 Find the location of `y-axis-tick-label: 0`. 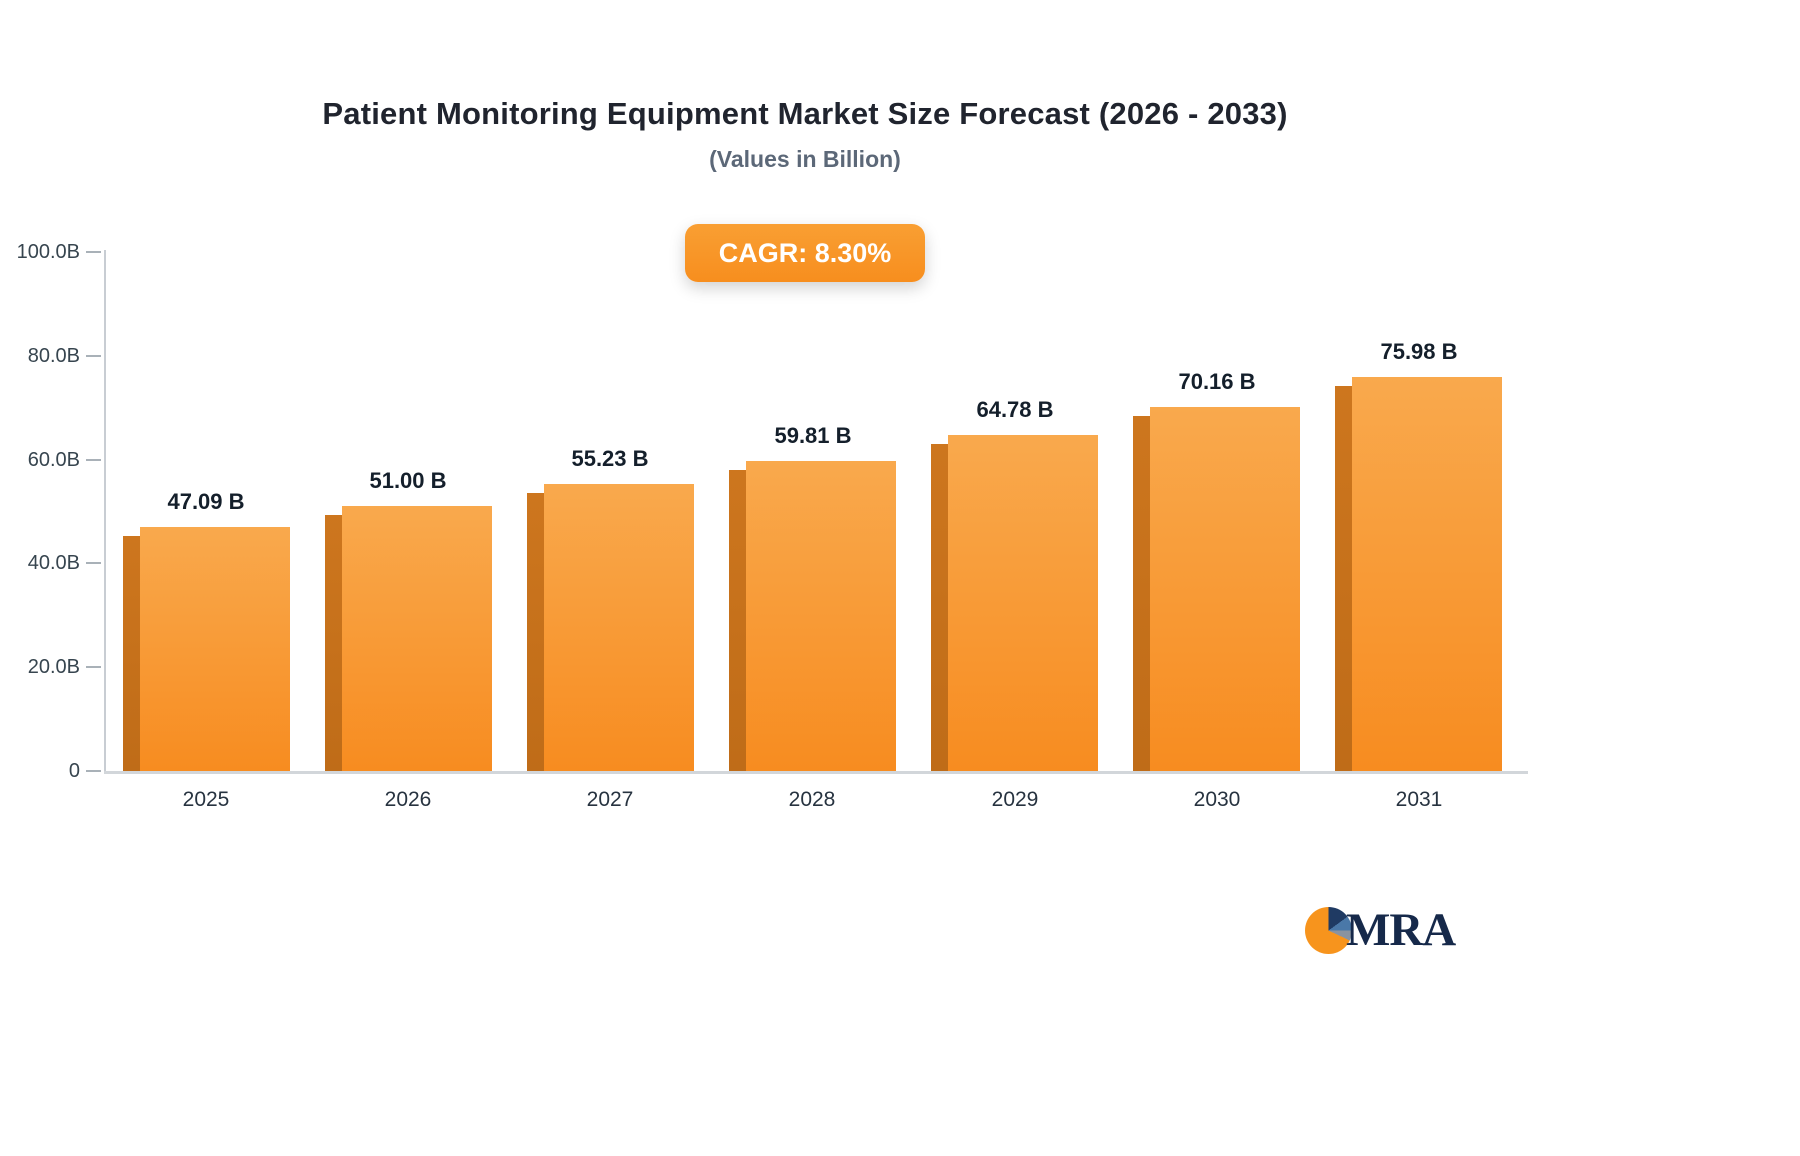

y-axis-tick-label: 0 is located at coordinates (74, 771).